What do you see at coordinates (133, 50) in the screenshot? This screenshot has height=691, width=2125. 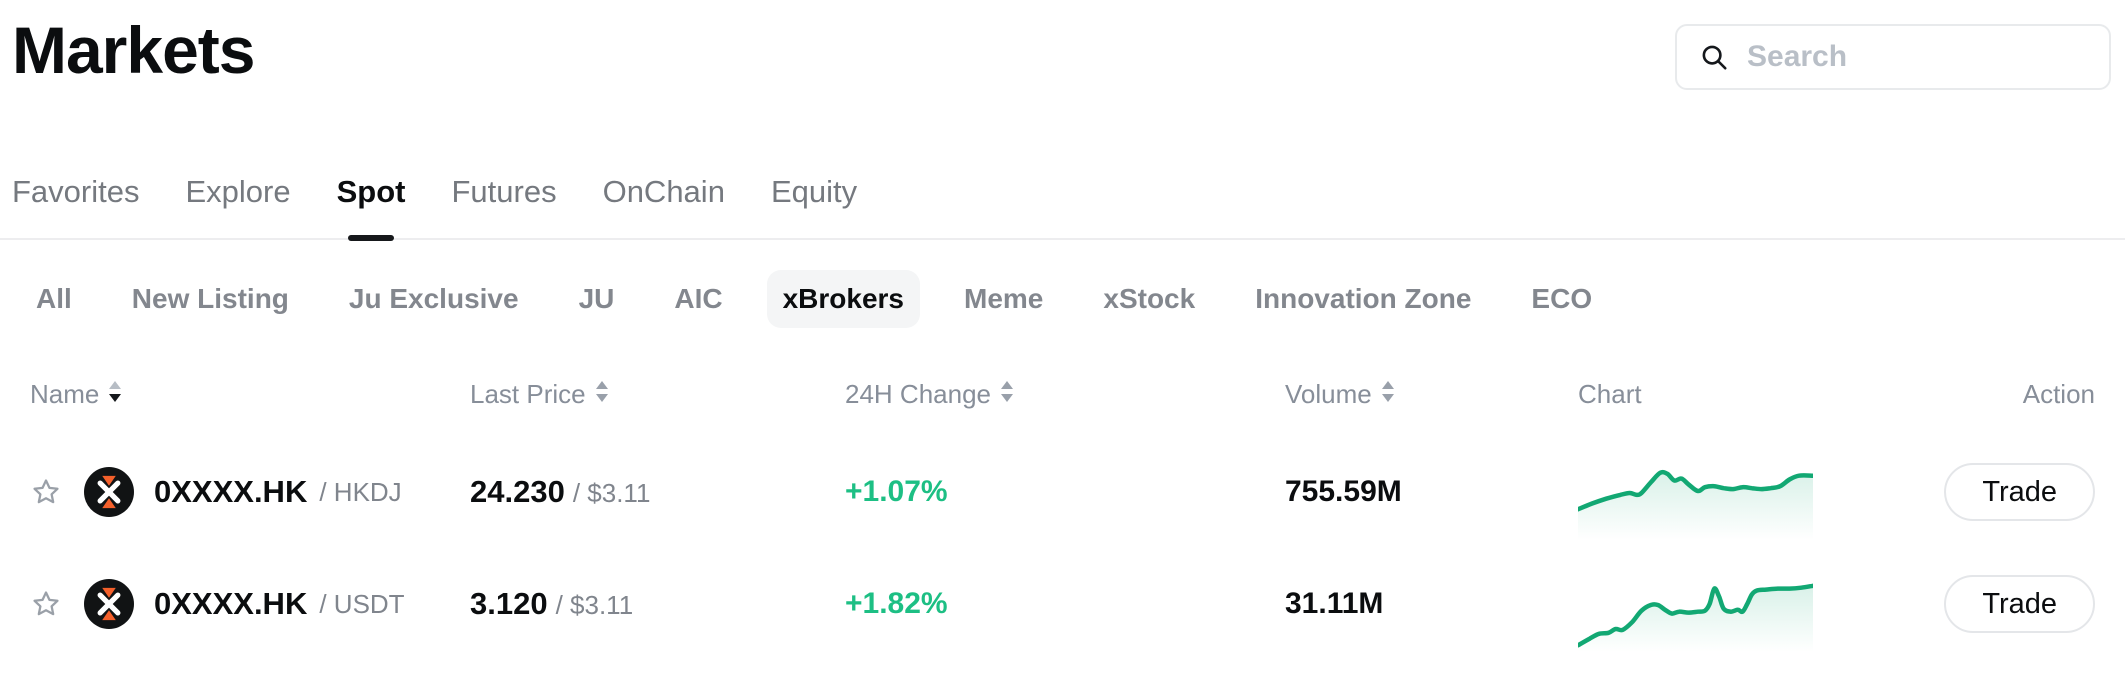 I see `page-title: Markets` at bounding box center [133, 50].